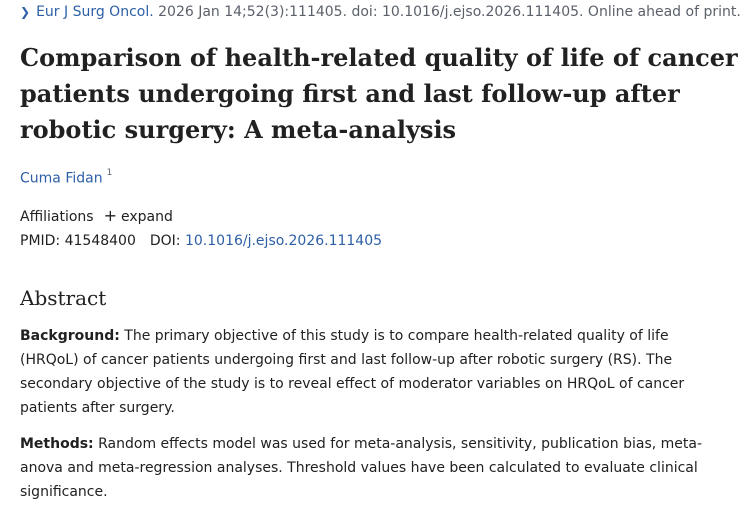 This screenshot has height=516, width=750. I want to click on doi-link: 10.1016/j.ejso.2026.111405, so click(283, 241).